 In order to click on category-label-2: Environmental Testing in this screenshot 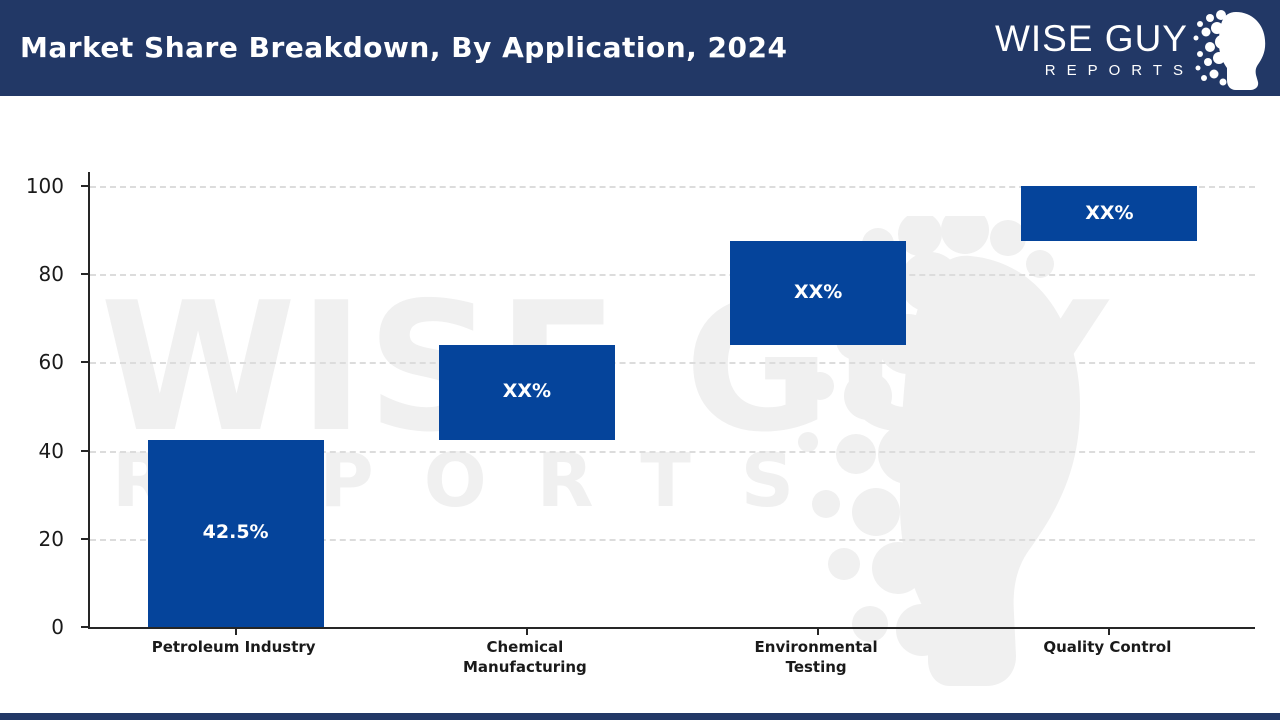, I will do `click(816, 657)`.